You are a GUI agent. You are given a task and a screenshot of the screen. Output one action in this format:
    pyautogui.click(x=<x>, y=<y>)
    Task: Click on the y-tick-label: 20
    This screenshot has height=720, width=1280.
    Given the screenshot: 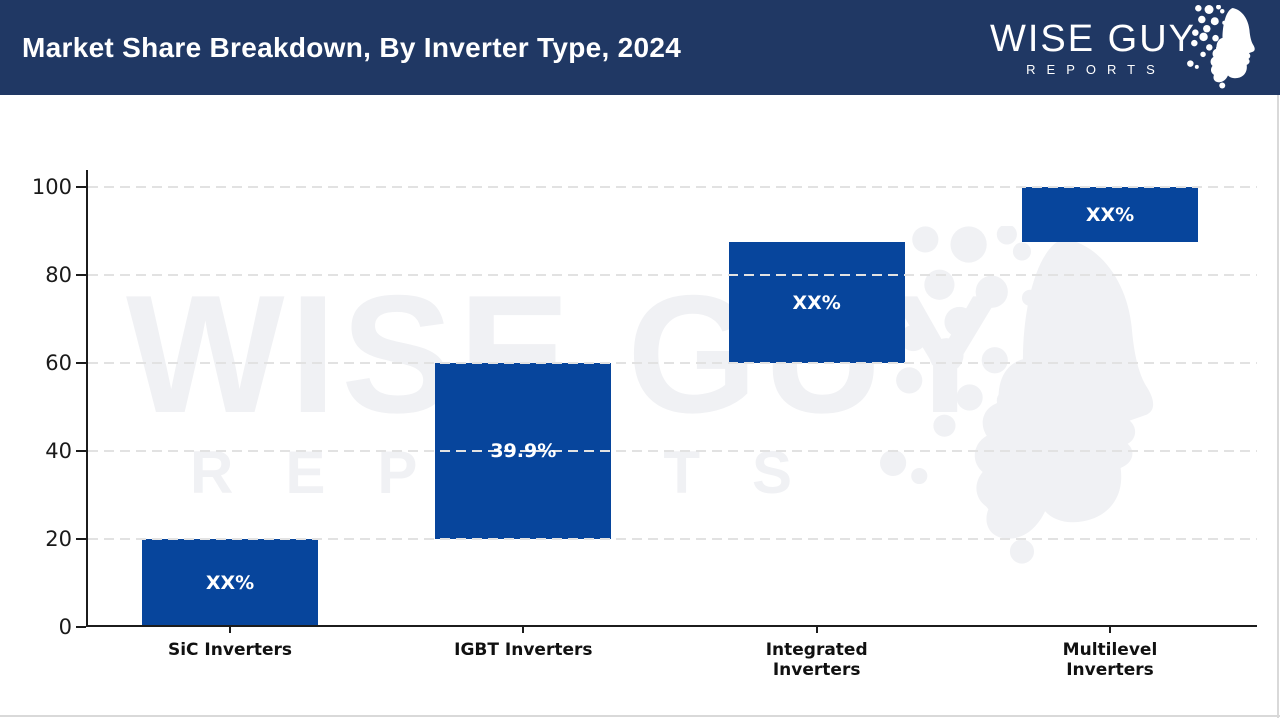 What is the action you would take?
    pyautogui.click(x=58, y=539)
    